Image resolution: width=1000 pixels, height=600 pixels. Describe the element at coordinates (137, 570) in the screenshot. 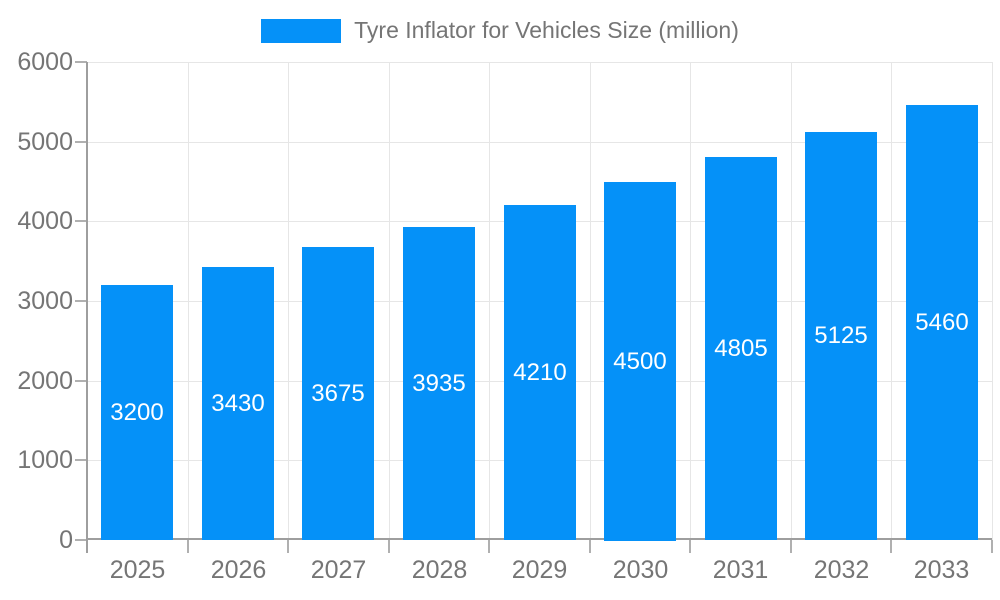

I see `x-axis-tick-label: 2025` at that location.